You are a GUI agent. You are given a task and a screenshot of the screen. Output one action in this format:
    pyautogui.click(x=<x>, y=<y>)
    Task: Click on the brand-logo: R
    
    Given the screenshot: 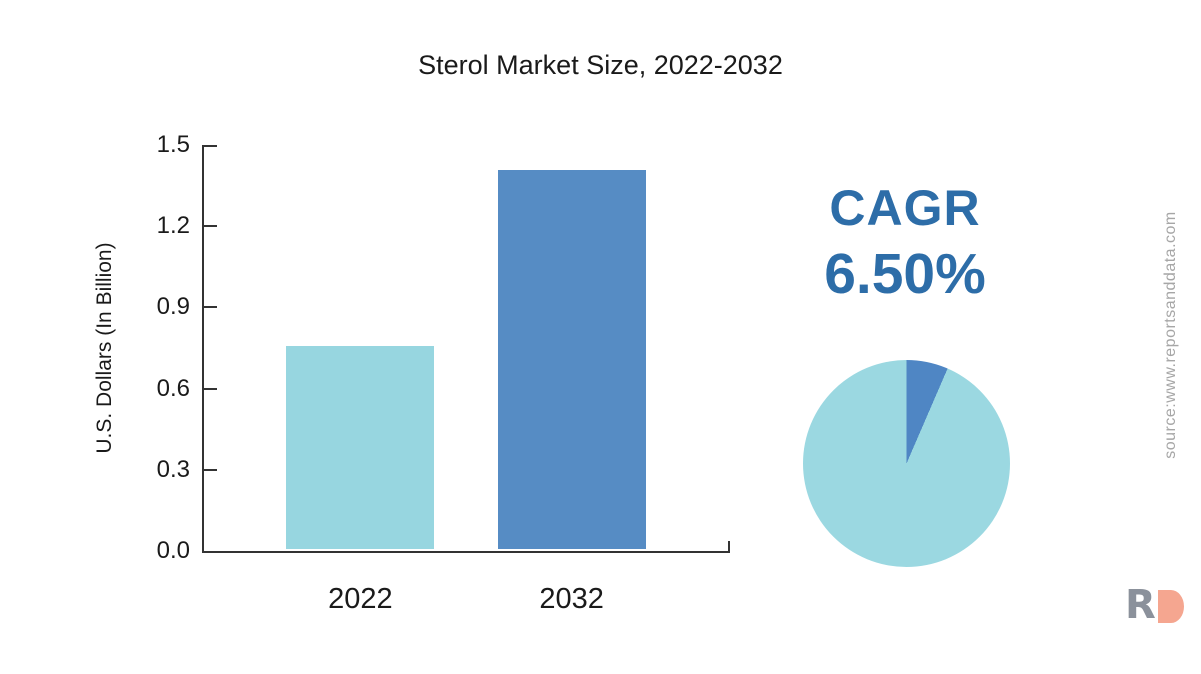 What is the action you would take?
    pyautogui.click(x=1163, y=607)
    